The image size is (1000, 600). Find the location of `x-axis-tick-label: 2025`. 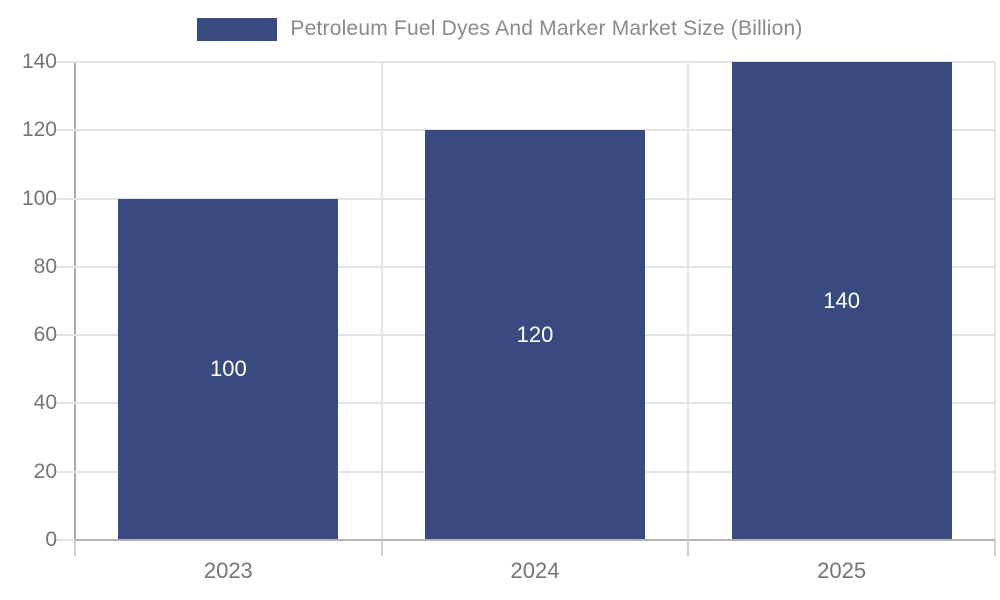

x-axis-tick-label: 2025 is located at coordinates (842, 570).